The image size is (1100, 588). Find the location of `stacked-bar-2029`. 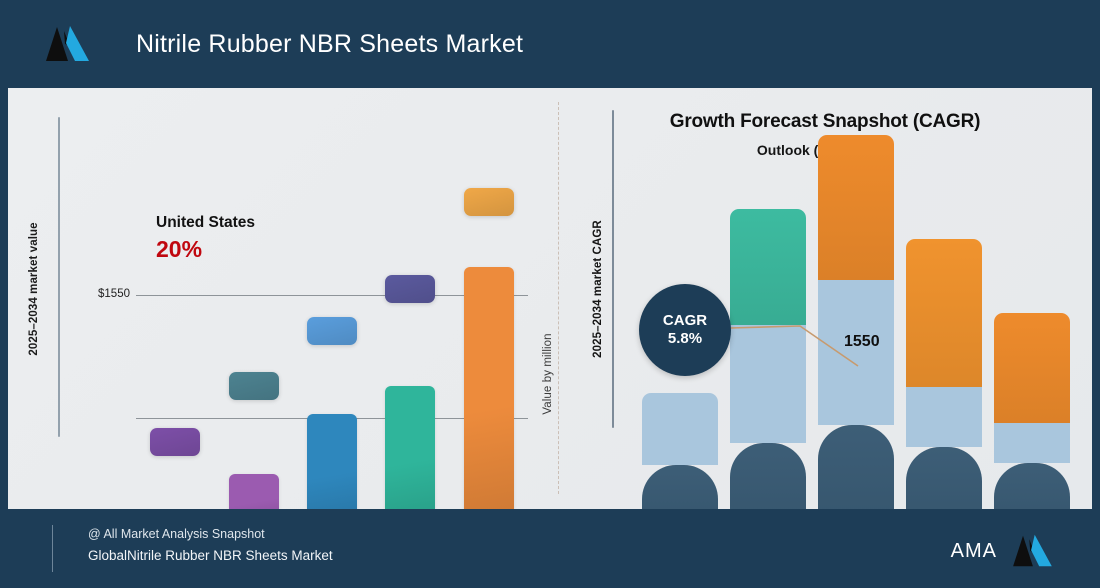

stacked-bar-2029 is located at coordinates (944, 382).